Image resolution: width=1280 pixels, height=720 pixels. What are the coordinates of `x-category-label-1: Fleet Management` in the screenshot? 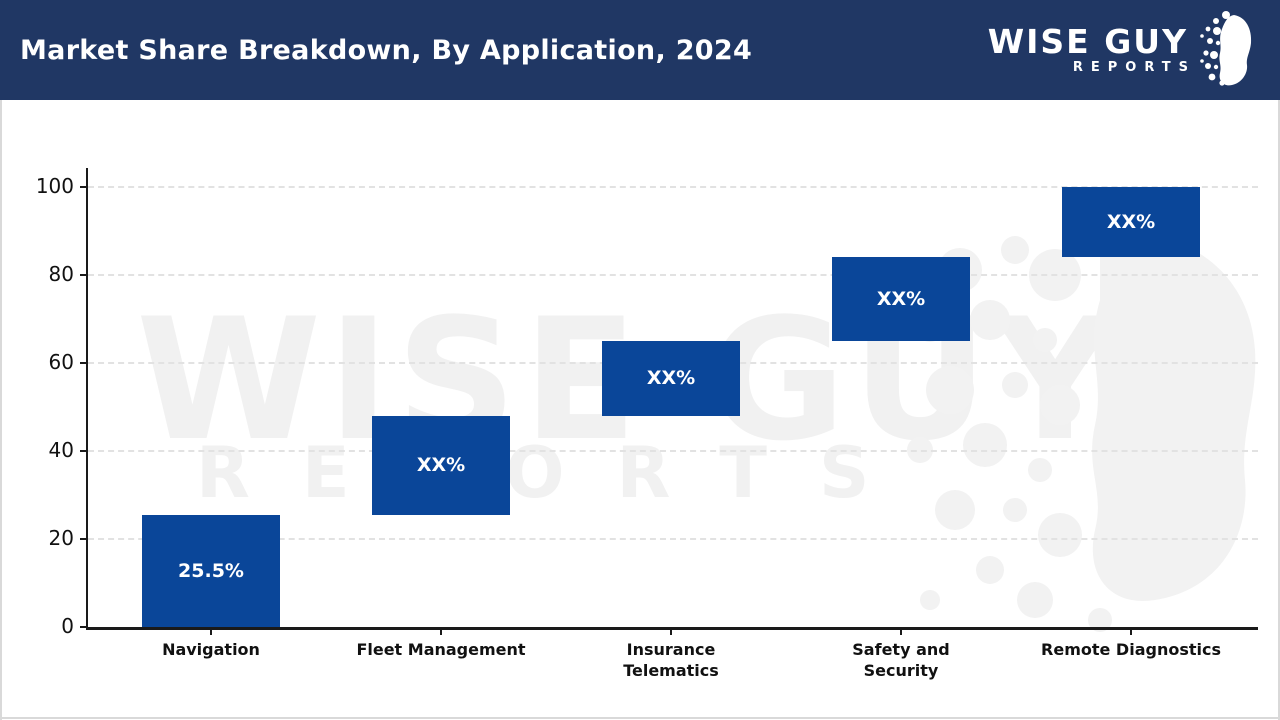 It's located at (441, 649).